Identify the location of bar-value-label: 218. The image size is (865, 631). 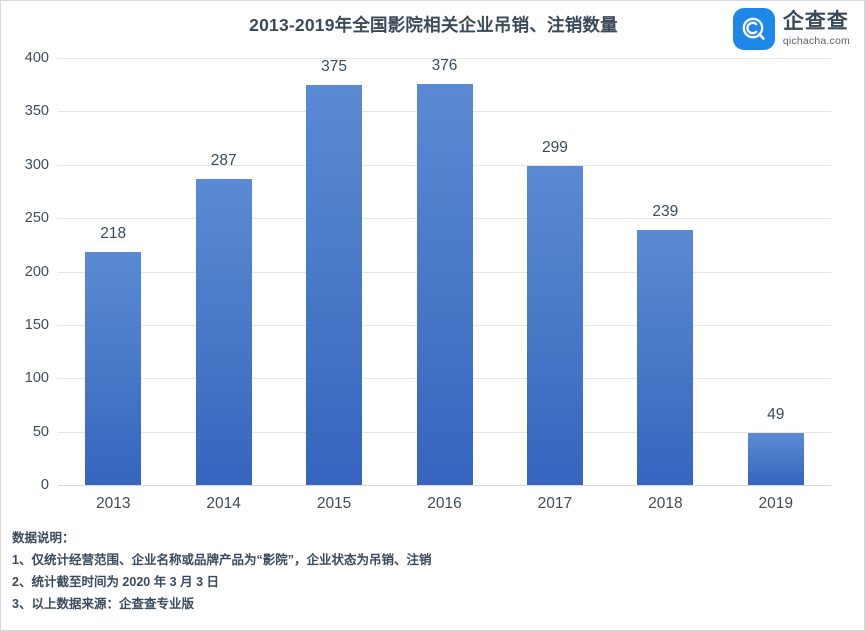
(113, 234).